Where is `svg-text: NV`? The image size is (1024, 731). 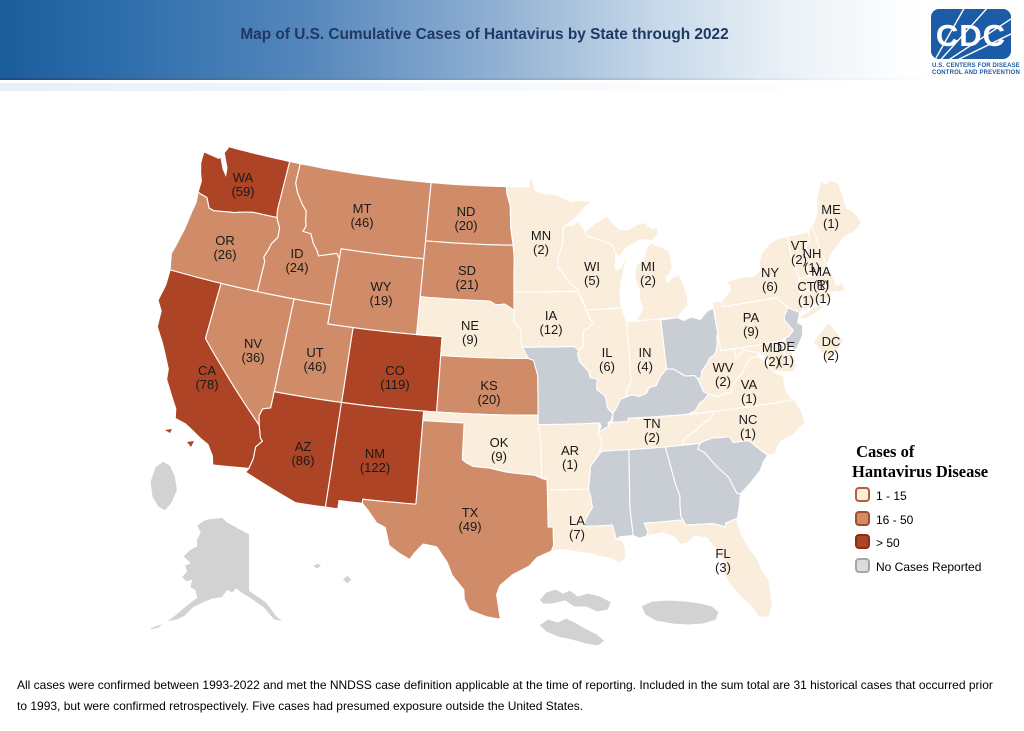
svg-text: NV is located at coordinates (253, 343).